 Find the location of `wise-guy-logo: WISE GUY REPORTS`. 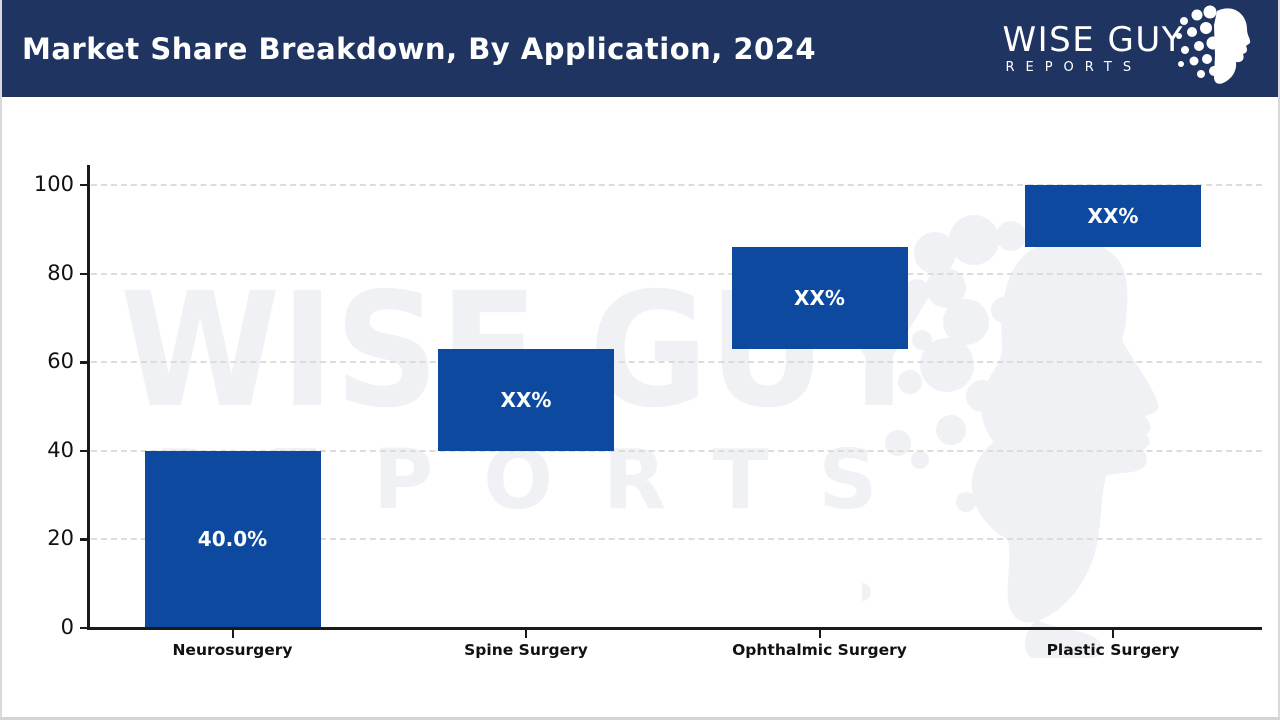

wise-guy-logo: WISE GUY REPORTS is located at coordinates (1129, 48).